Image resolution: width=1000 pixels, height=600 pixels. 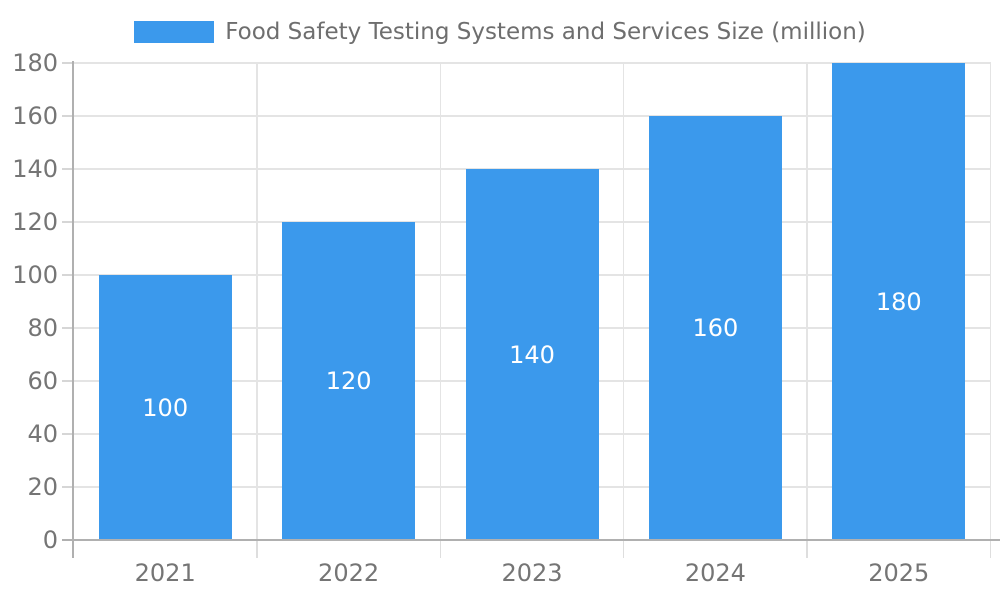 I want to click on bar-value-label: 120, so click(x=348, y=381).